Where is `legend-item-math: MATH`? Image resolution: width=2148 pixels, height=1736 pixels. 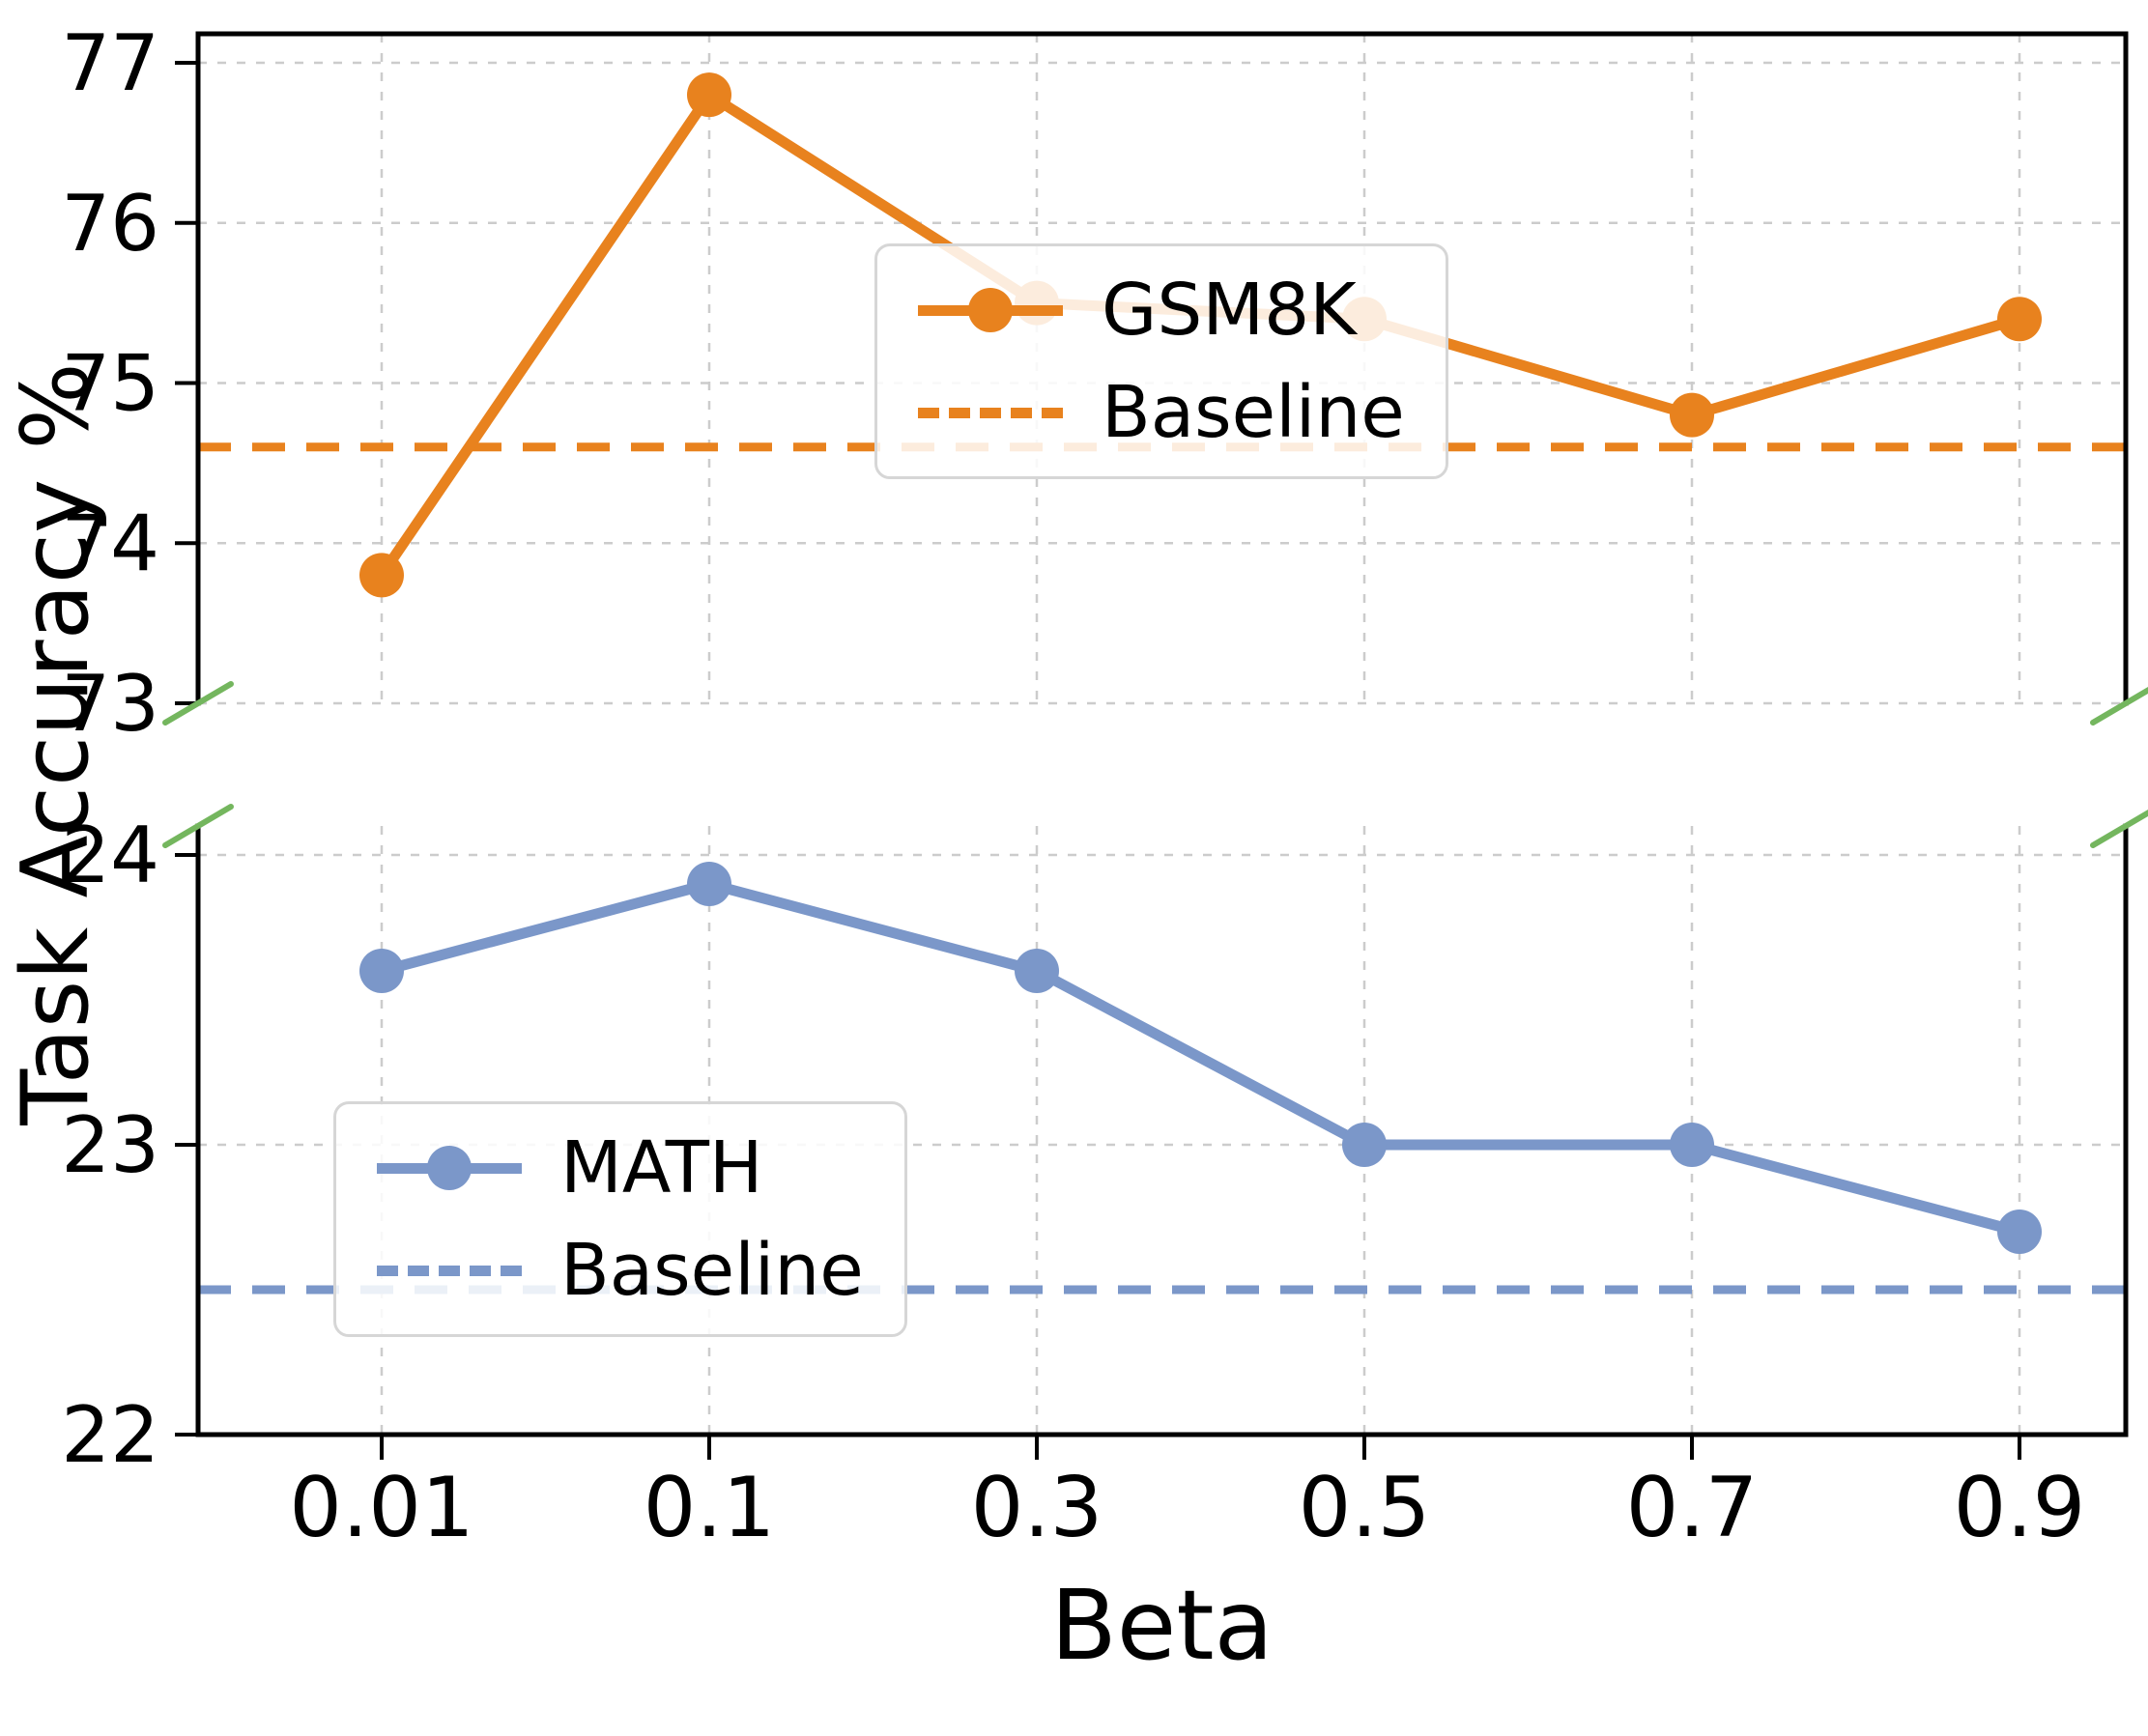 legend-item-math: MATH is located at coordinates (620, 1167).